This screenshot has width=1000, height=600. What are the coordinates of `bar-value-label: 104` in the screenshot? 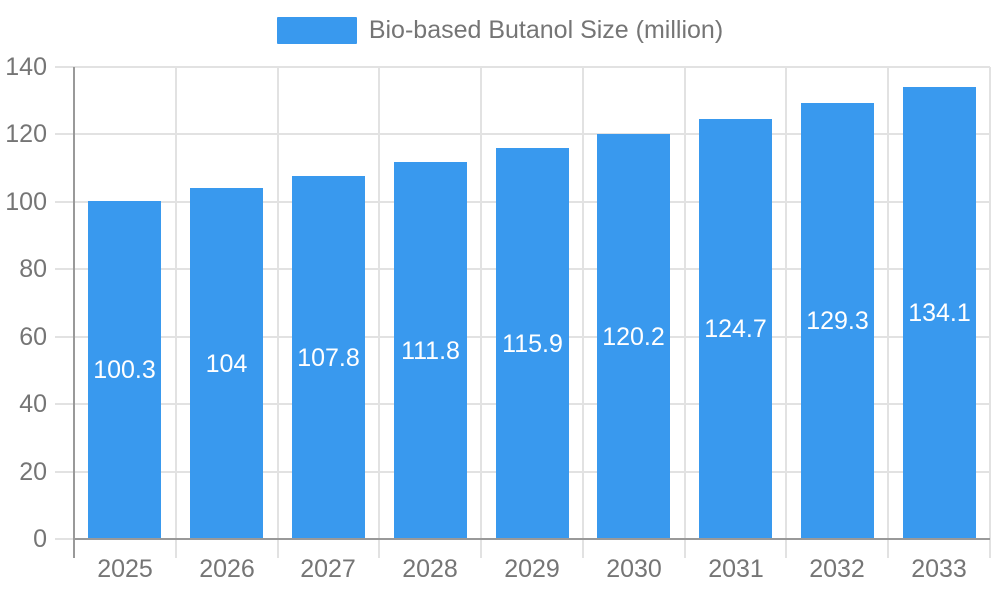 It's located at (226, 364).